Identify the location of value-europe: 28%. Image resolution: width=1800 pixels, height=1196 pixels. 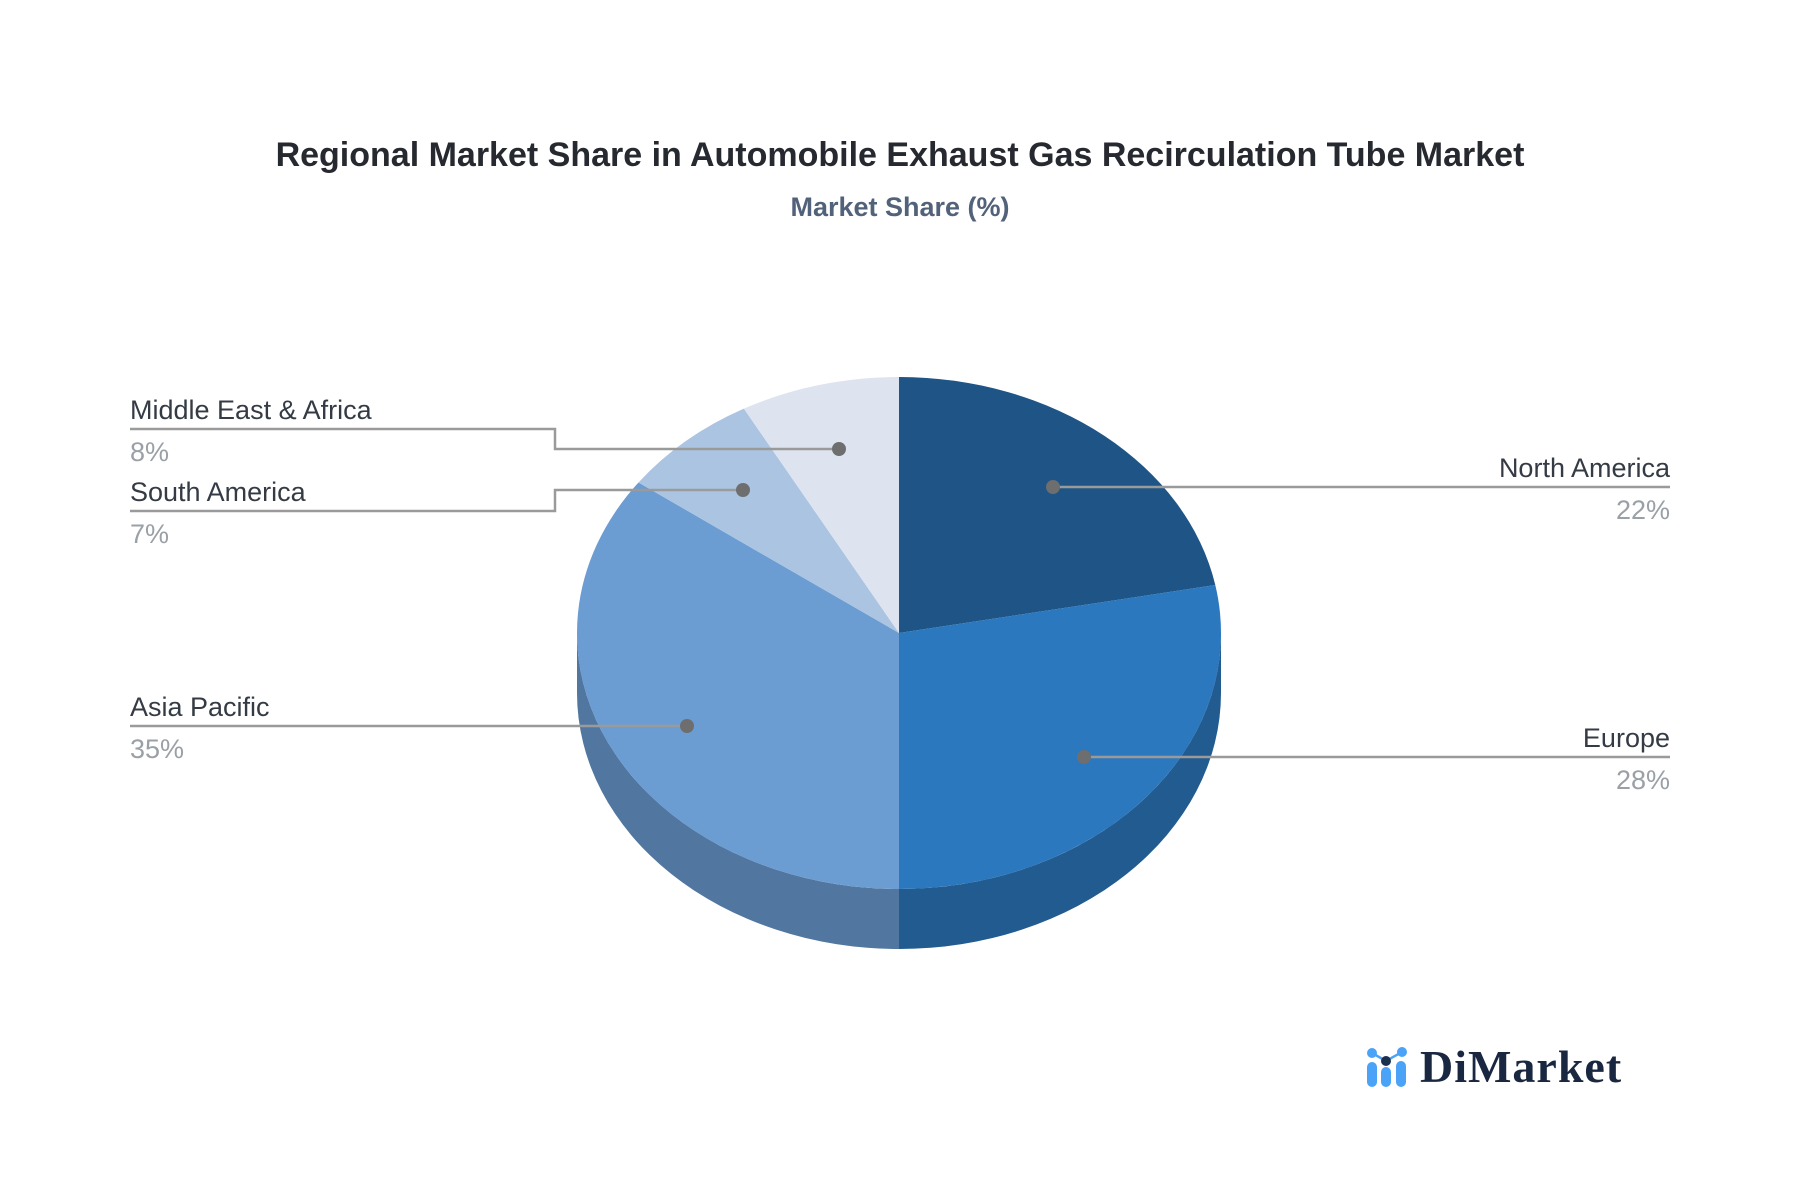
(1642, 780).